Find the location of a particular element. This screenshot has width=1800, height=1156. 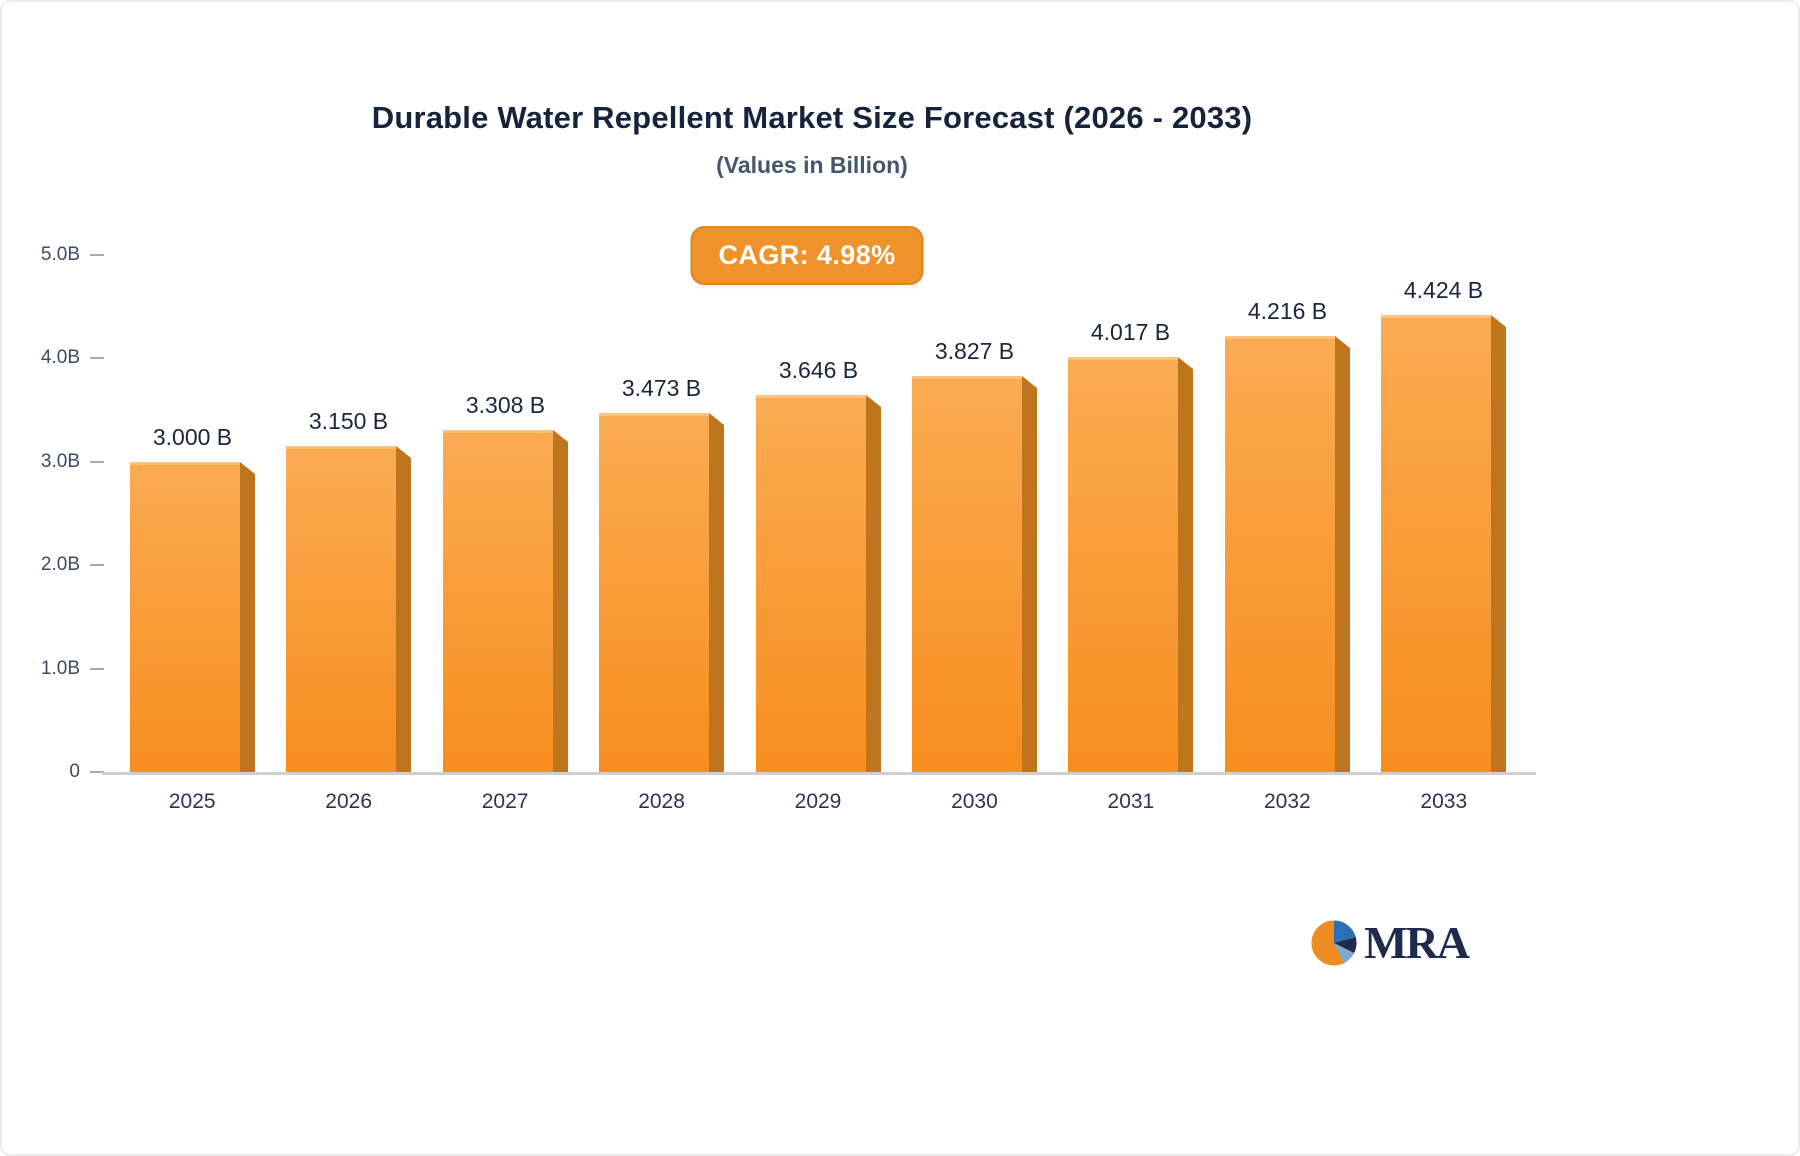

bar-value-label: 3.827 B is located at coordinates (974, 351).